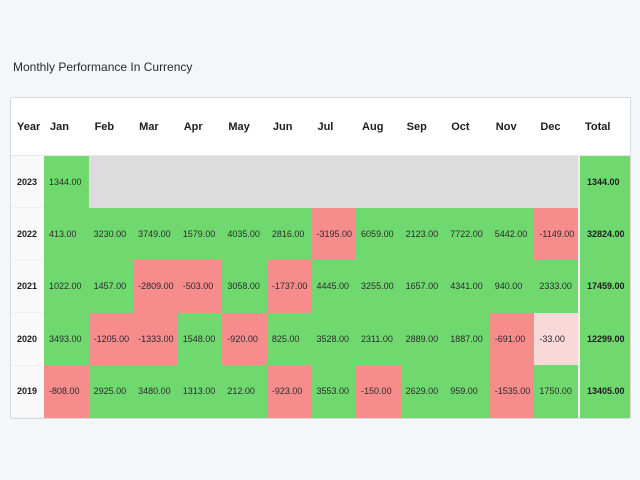 This screenshot has width=640, height=480. What do you see at coordinates (556, 286) in the screenshot?
I see `month-cell-dec-2021: 2333.00` at bounding box center [556, 286].